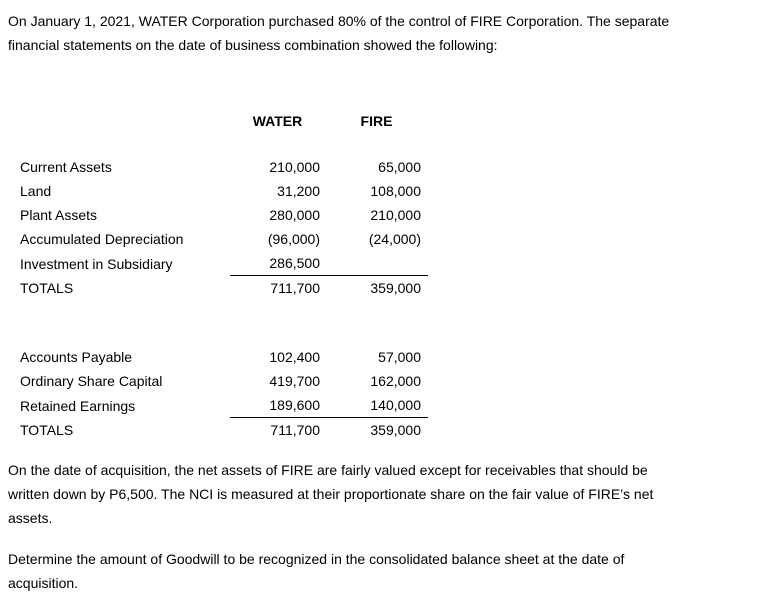 Image resolution: width=760 pixels, height=595 pixels. What do you see at coordinates (294, 215) in the screenshot?
I see `water-value: 280,000` at bounding box center [294, 215].